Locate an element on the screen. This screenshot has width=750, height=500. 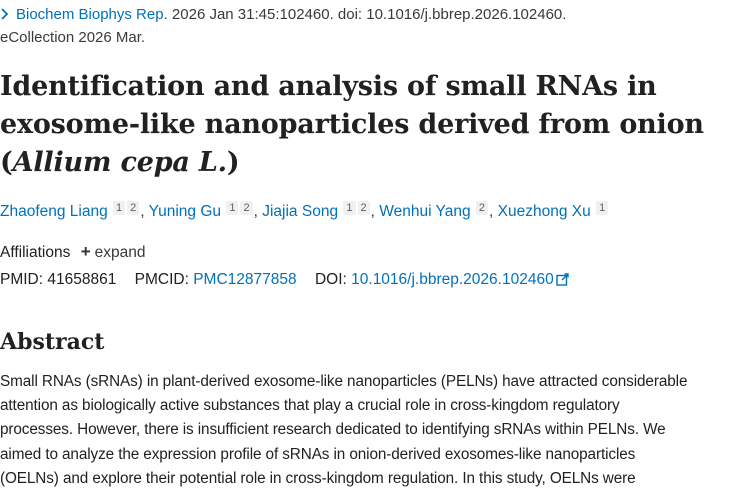
affiliations-row: Affiliations + expand is located at coordinates (72, 252).